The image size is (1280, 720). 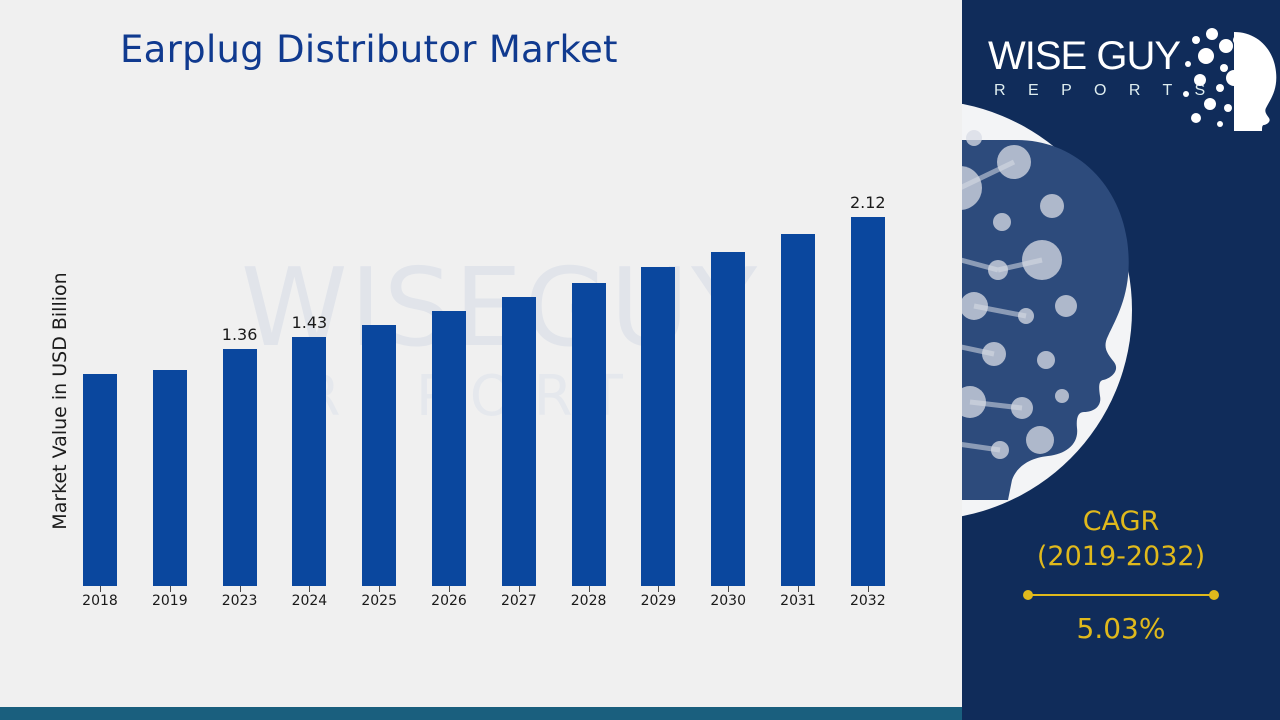 What do you see at coordinates (1019, 294) in the screenshot?
I see `network-dots-decoration` at bounding box center [1019, 294].